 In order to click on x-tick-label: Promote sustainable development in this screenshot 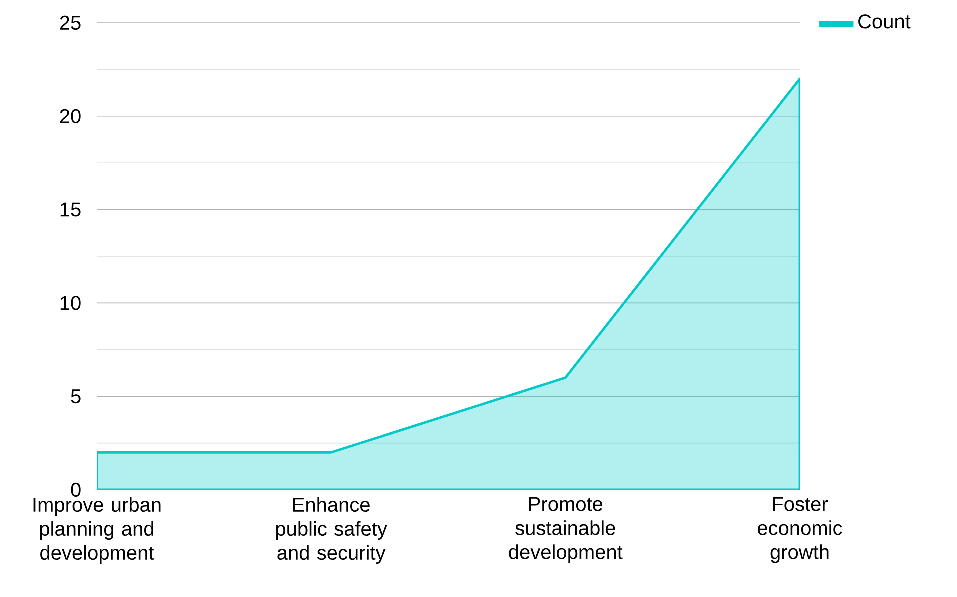, I will do `click(566, 530)`.